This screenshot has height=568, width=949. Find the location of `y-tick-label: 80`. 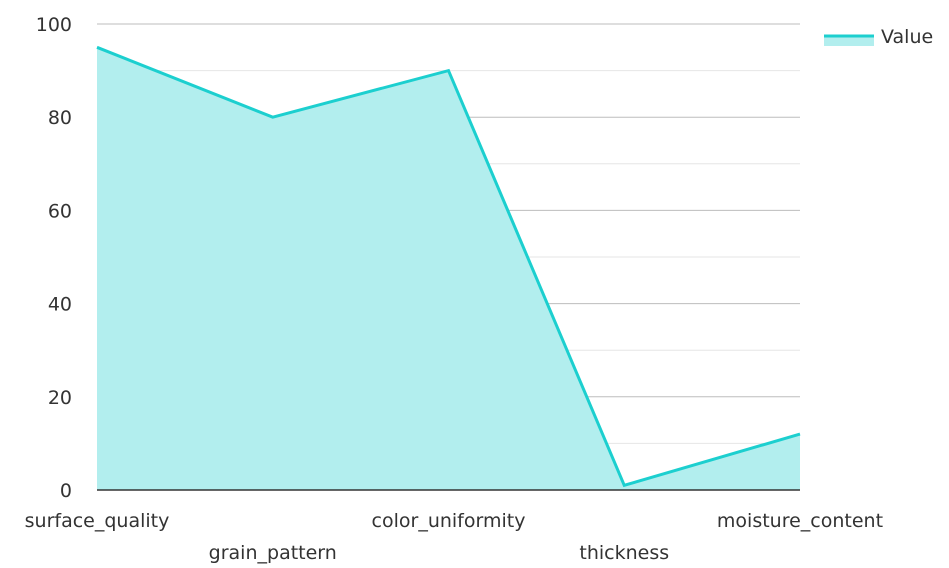

y-tick-label: 80 is located at coordinates (60, 118).